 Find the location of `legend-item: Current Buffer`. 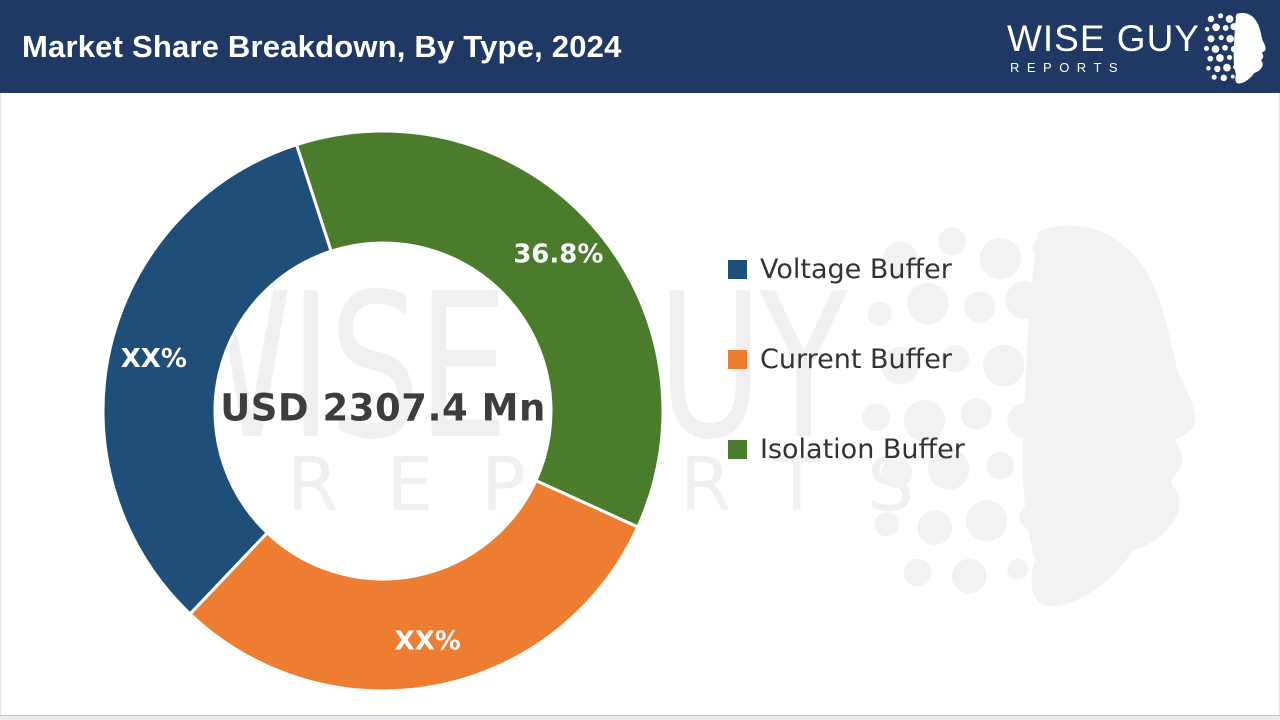

legend-item: Current Buffer is located at coordinates (846, 359).